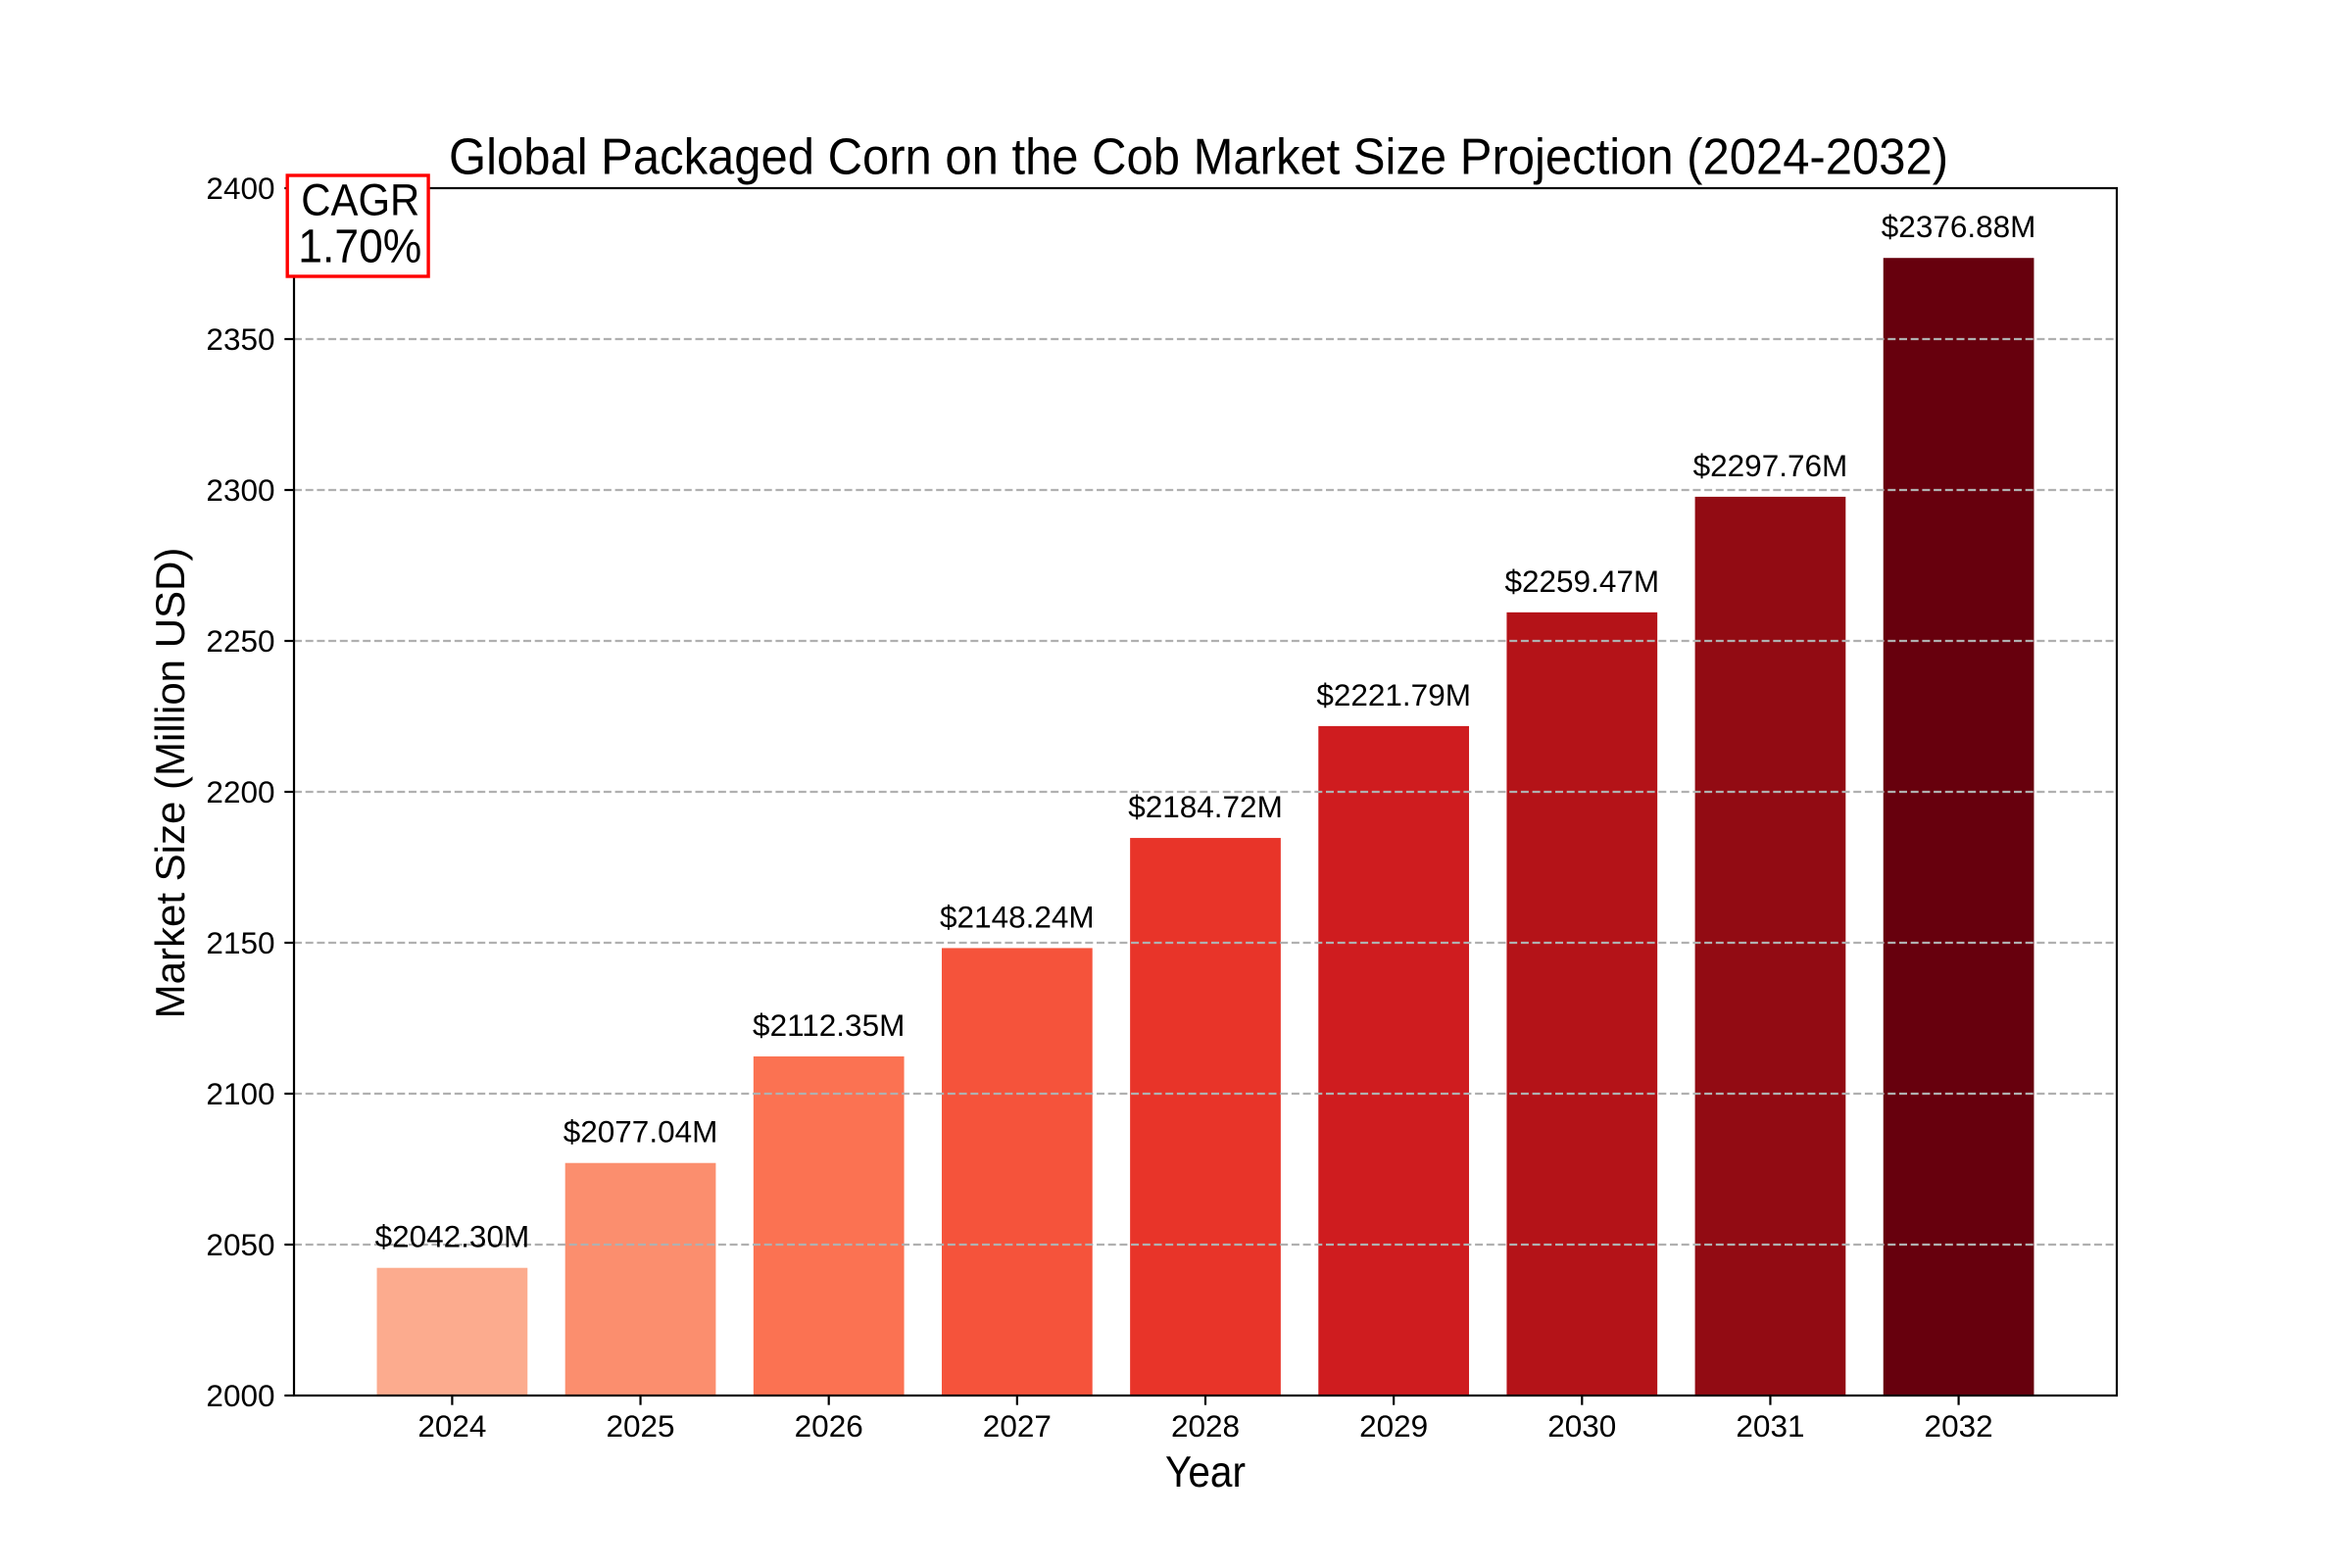 This screenshot has width=2352, height=1568. I want to click on svg-text: 2300, so click(240, 490).